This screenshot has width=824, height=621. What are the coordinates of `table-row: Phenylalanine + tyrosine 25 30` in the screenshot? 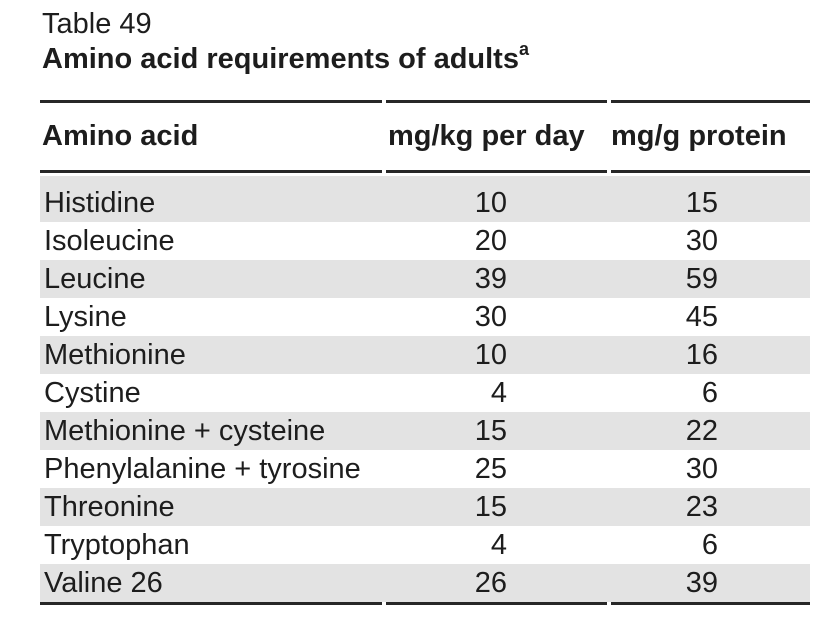 It's located at (425, 469).